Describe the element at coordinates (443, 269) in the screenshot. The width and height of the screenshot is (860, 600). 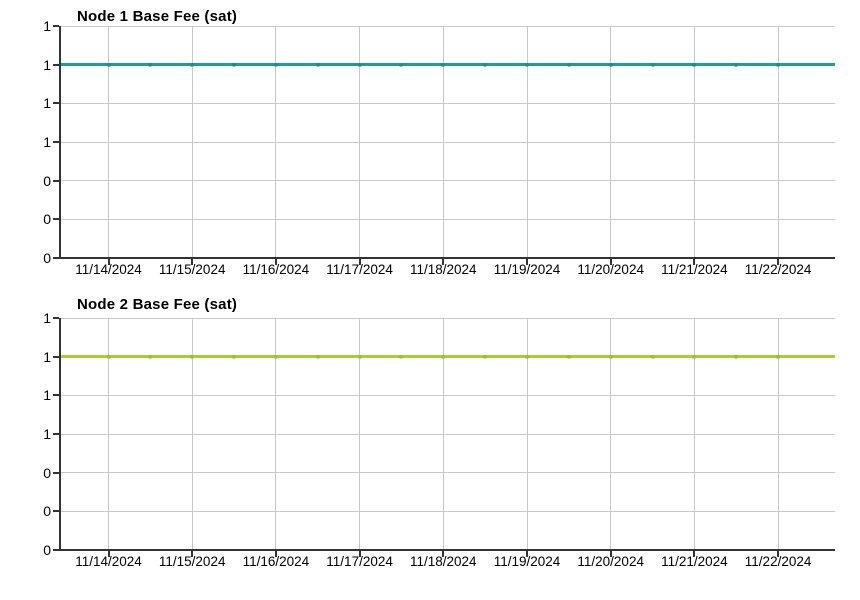
I see `x-axis-tick-label: 11/18/2024` at that location.